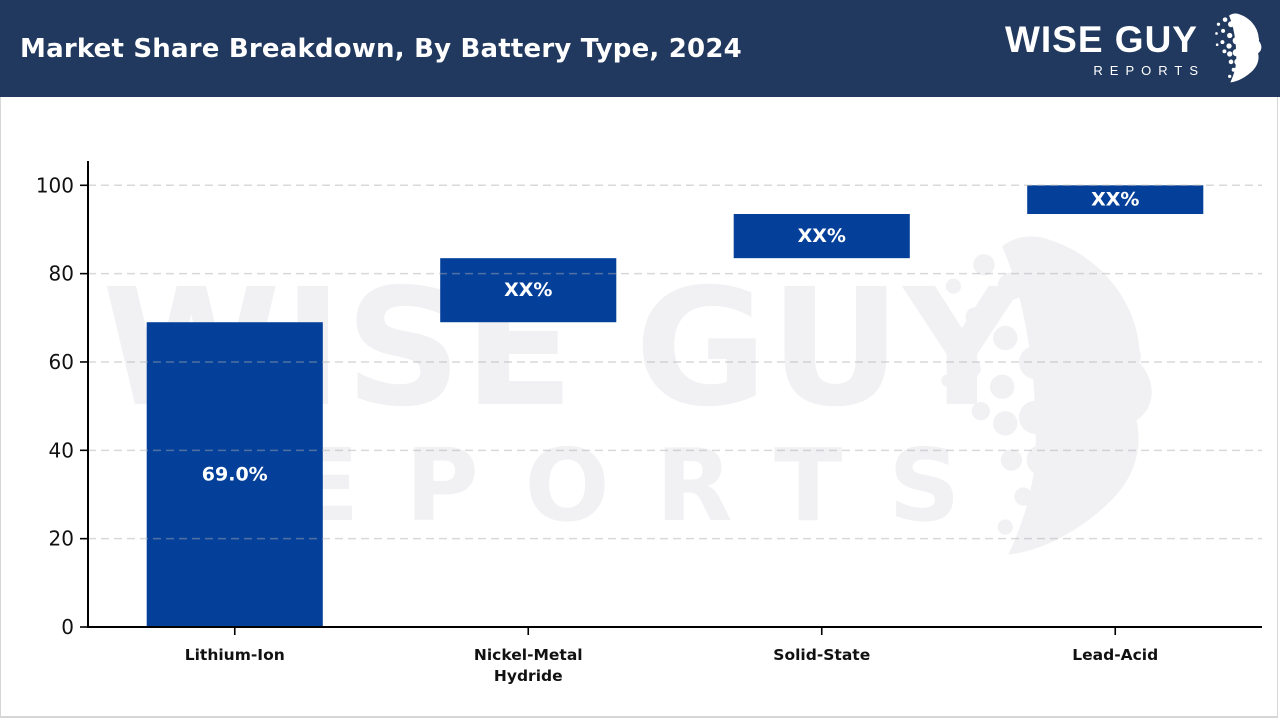 This screenshot has width=1280, height=720. I want to click on bar-value-label: 69.0%, so click(235, 475).